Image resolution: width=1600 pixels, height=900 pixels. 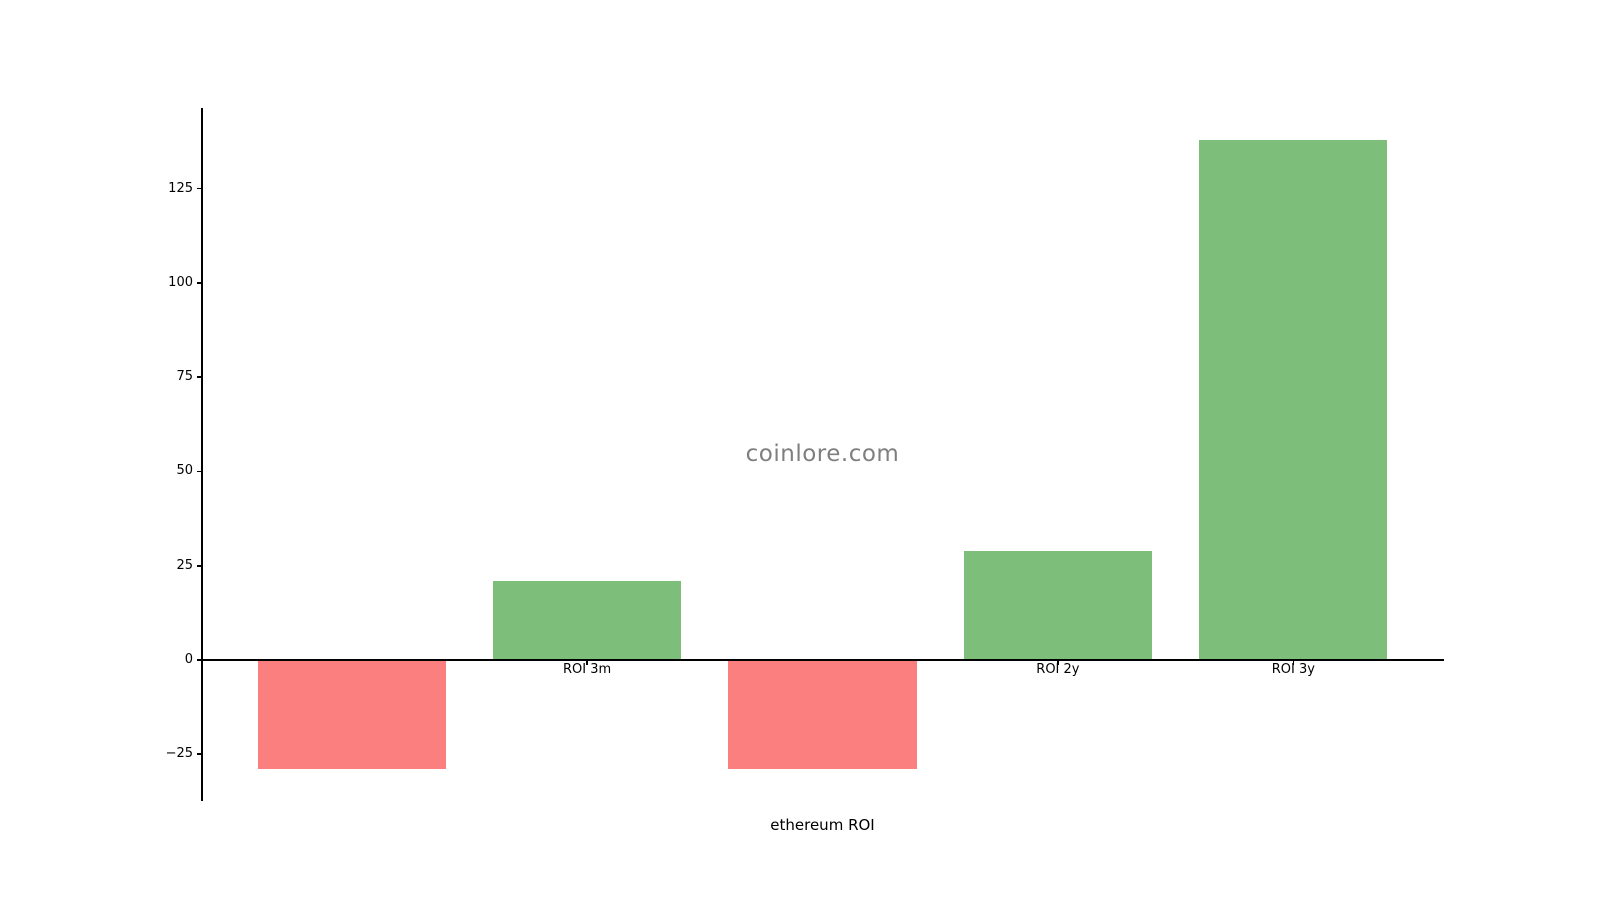 What do you see at coordinates (184, 471) in the screenshot?
I see `y-tick-label: 50` at bounding box center [184, 471].